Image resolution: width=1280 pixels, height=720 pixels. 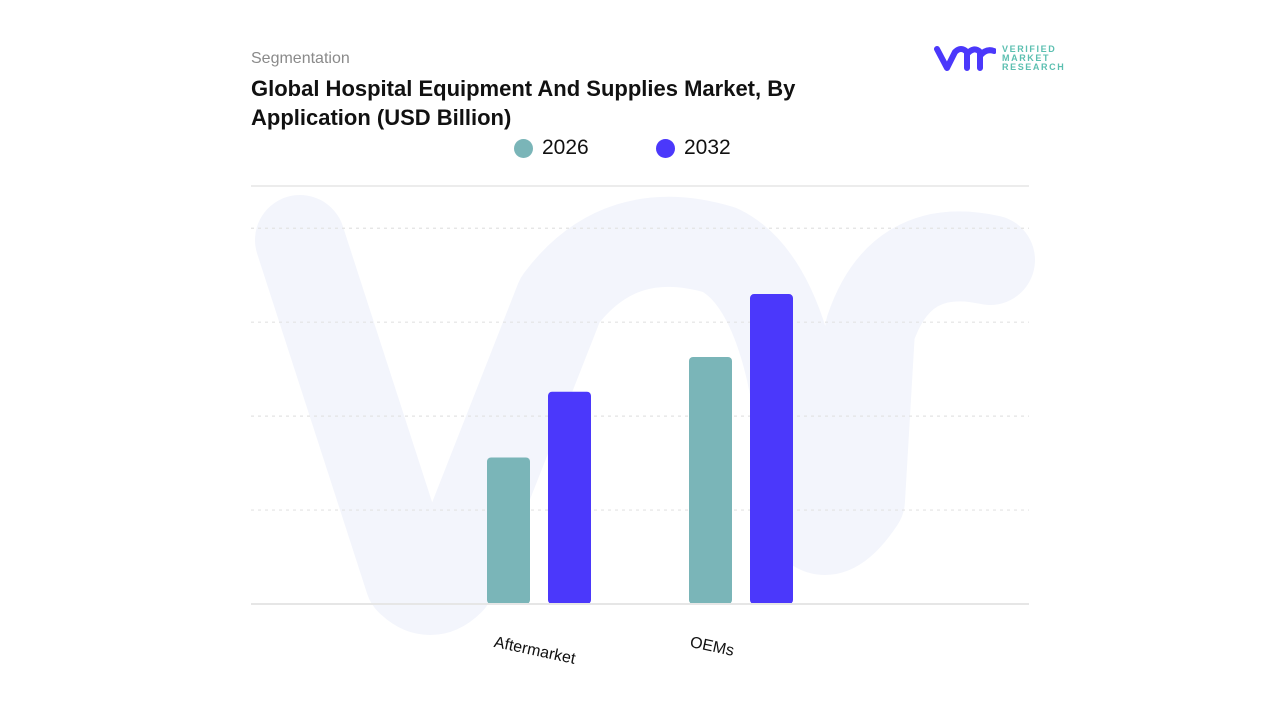 What do you see at coordinates (965, 58) in the screenshot?
I see `vmr-logo-icon` at bounding box center [965, 58].